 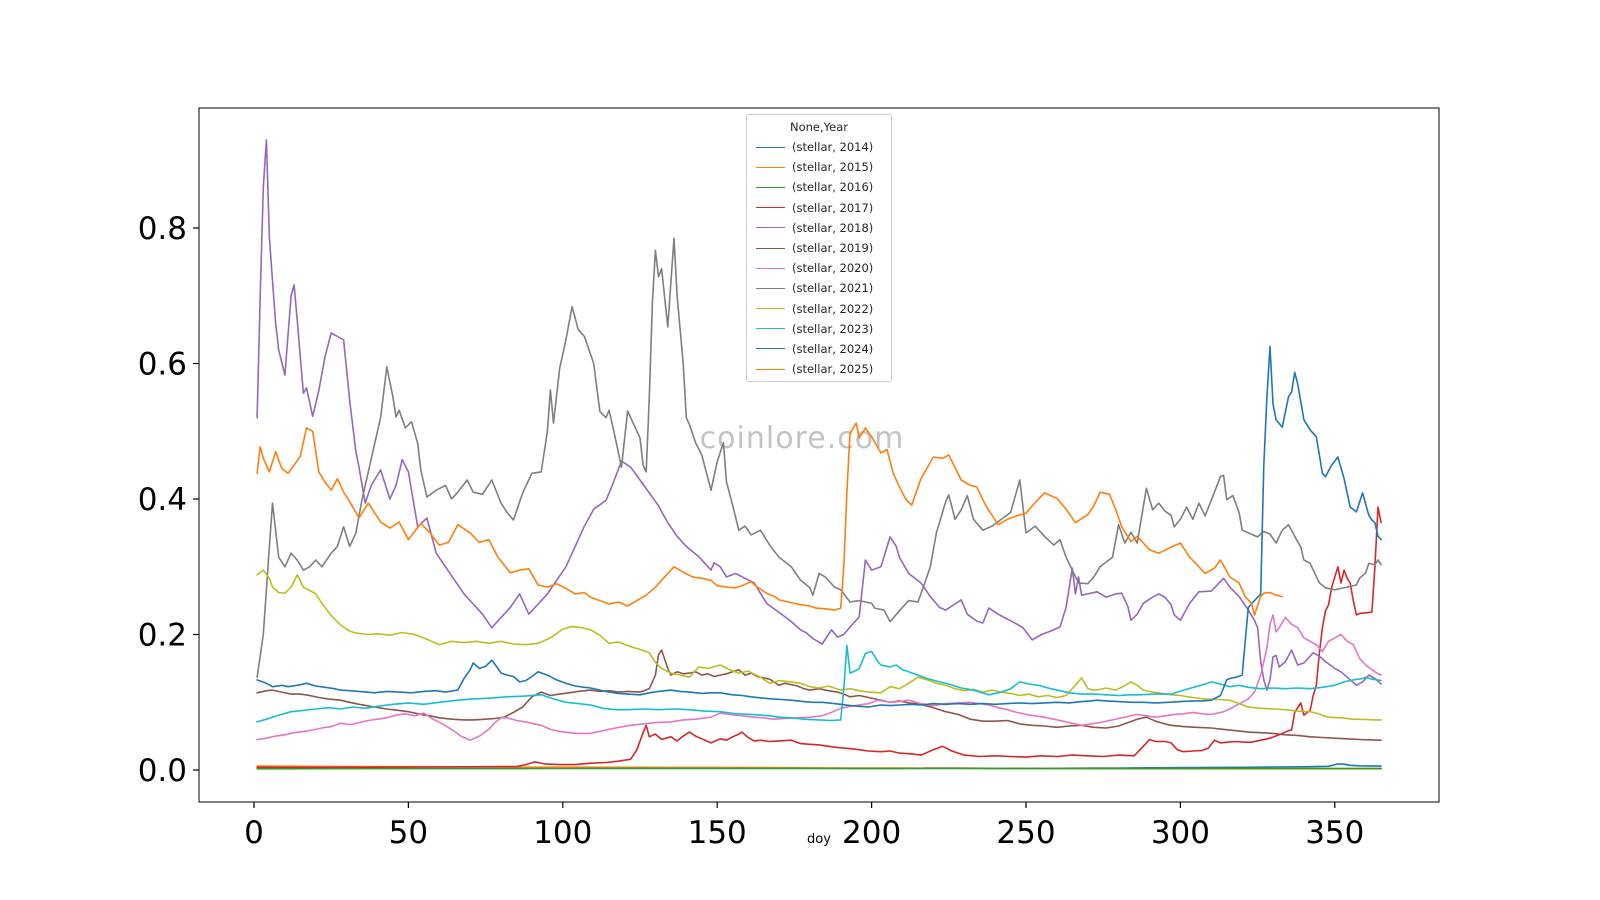 I want to click on watermark: coinlore.com, so click(x=802, y=438).